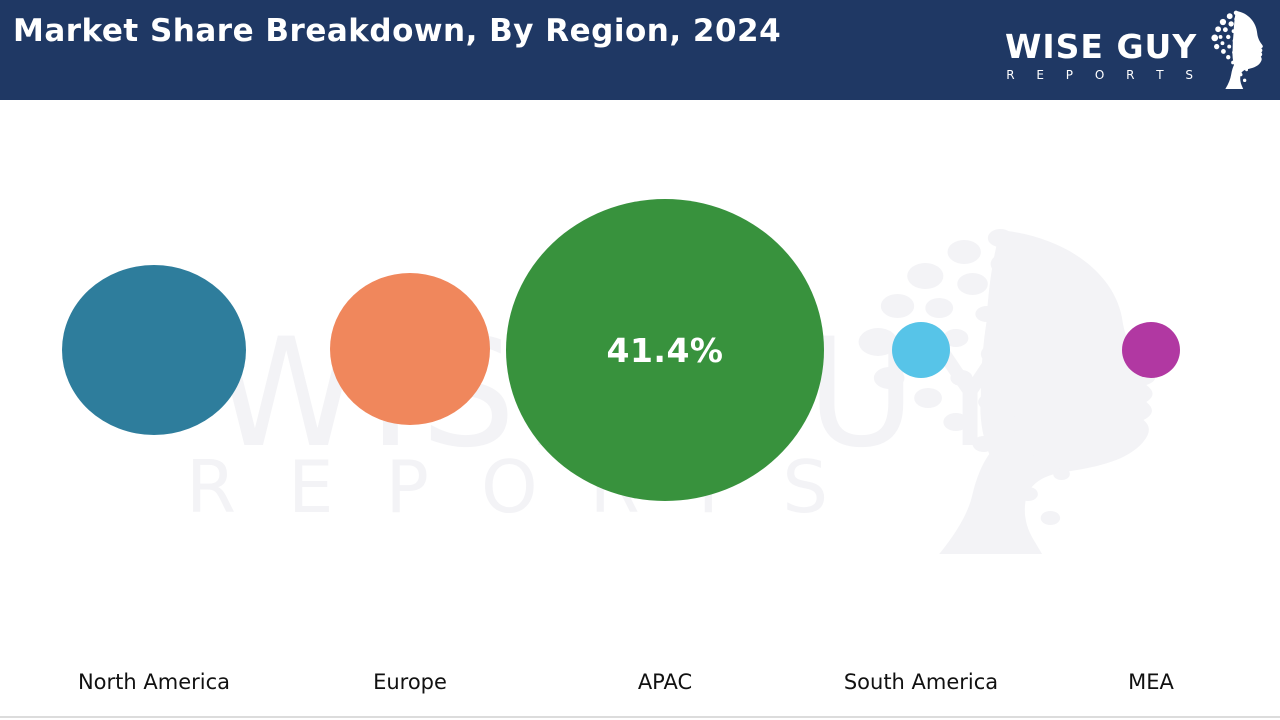  I want to click on bubble-mea, so click(1151, 350).